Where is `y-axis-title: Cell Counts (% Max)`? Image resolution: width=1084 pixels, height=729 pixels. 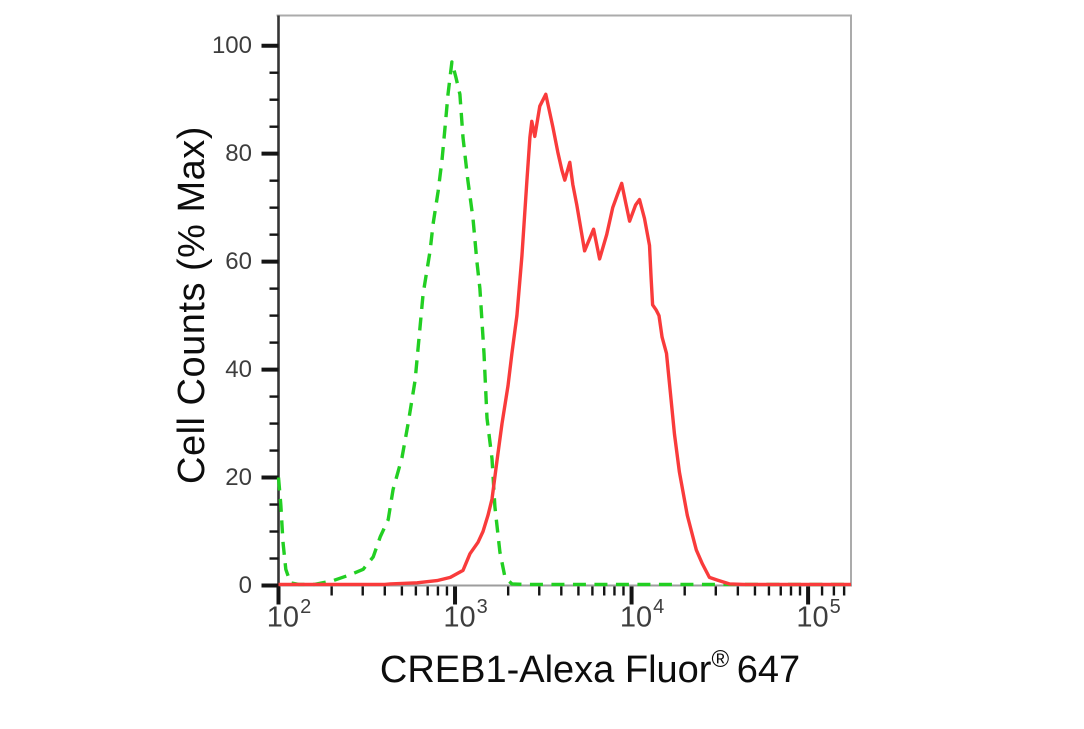
y-axis-title: Cell Counts (% Max) is located at coordinates (192, 305).